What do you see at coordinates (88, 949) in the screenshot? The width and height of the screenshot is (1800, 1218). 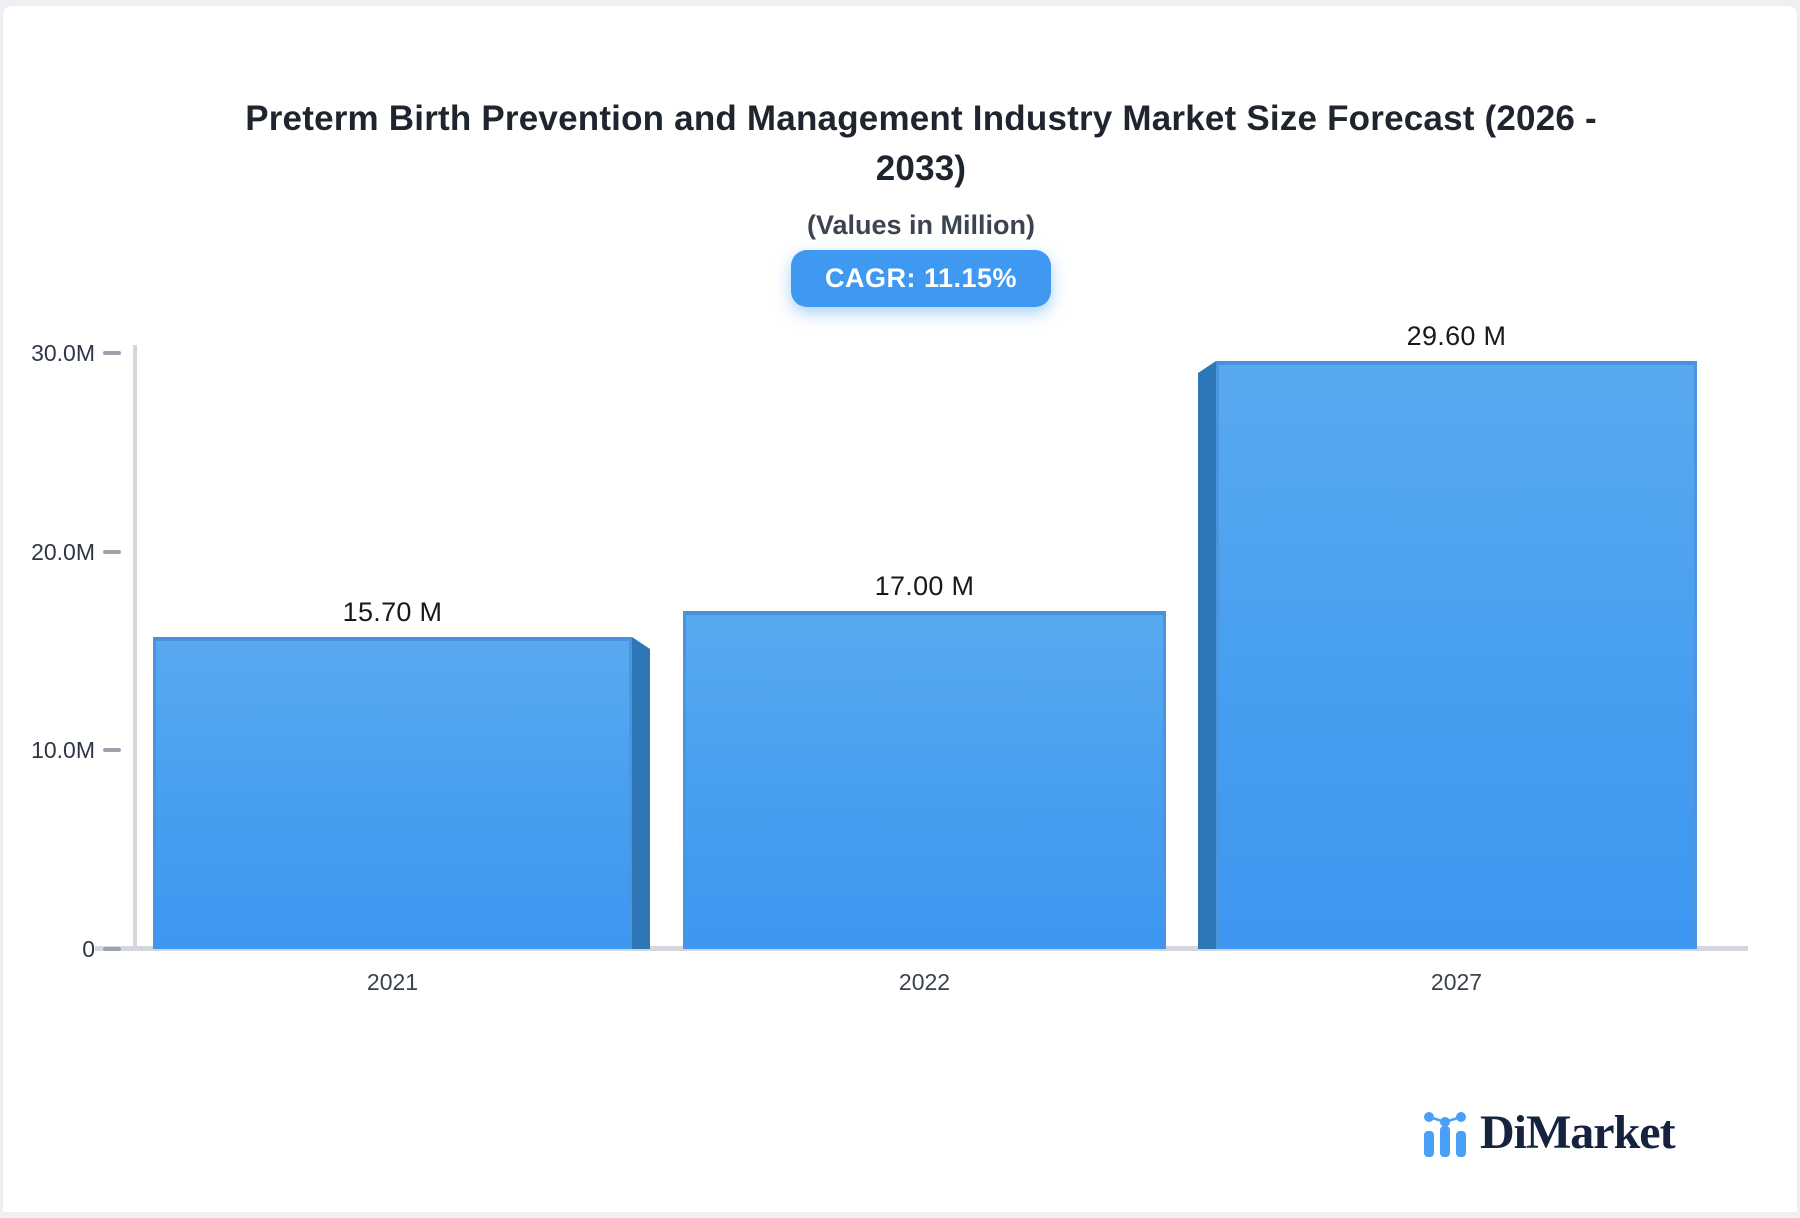 I see `y-tick-label: 0` at bounding box center [88, 949].